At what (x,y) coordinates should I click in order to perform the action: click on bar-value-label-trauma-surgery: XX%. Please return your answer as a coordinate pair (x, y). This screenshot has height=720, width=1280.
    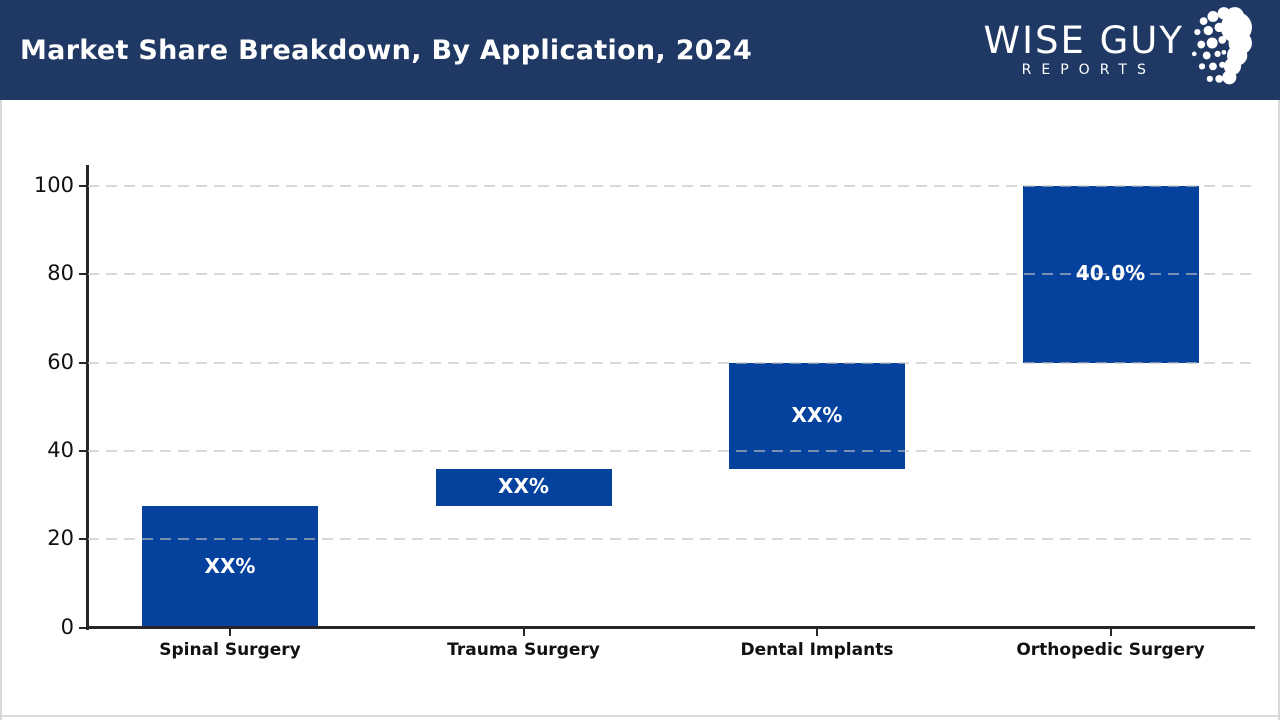
    Looking at the image, I should click on (523, 486).